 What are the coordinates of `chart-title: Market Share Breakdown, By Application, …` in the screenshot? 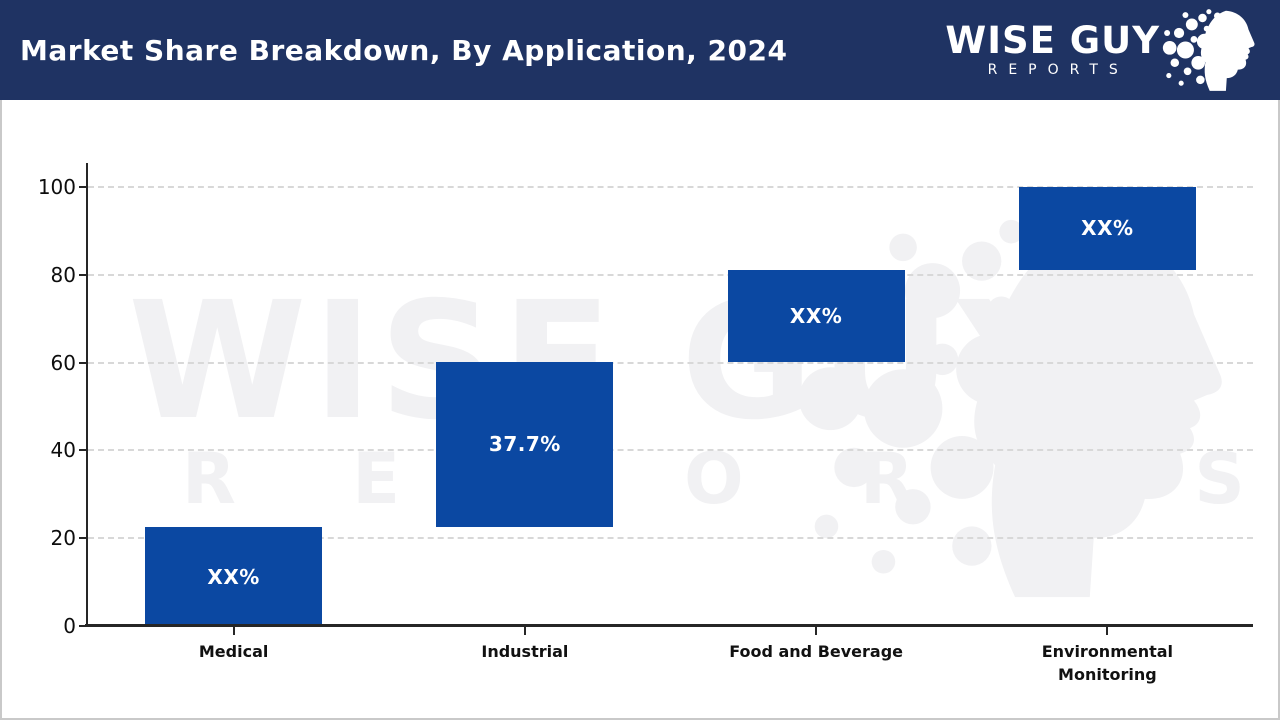 It's located at (404, 50).